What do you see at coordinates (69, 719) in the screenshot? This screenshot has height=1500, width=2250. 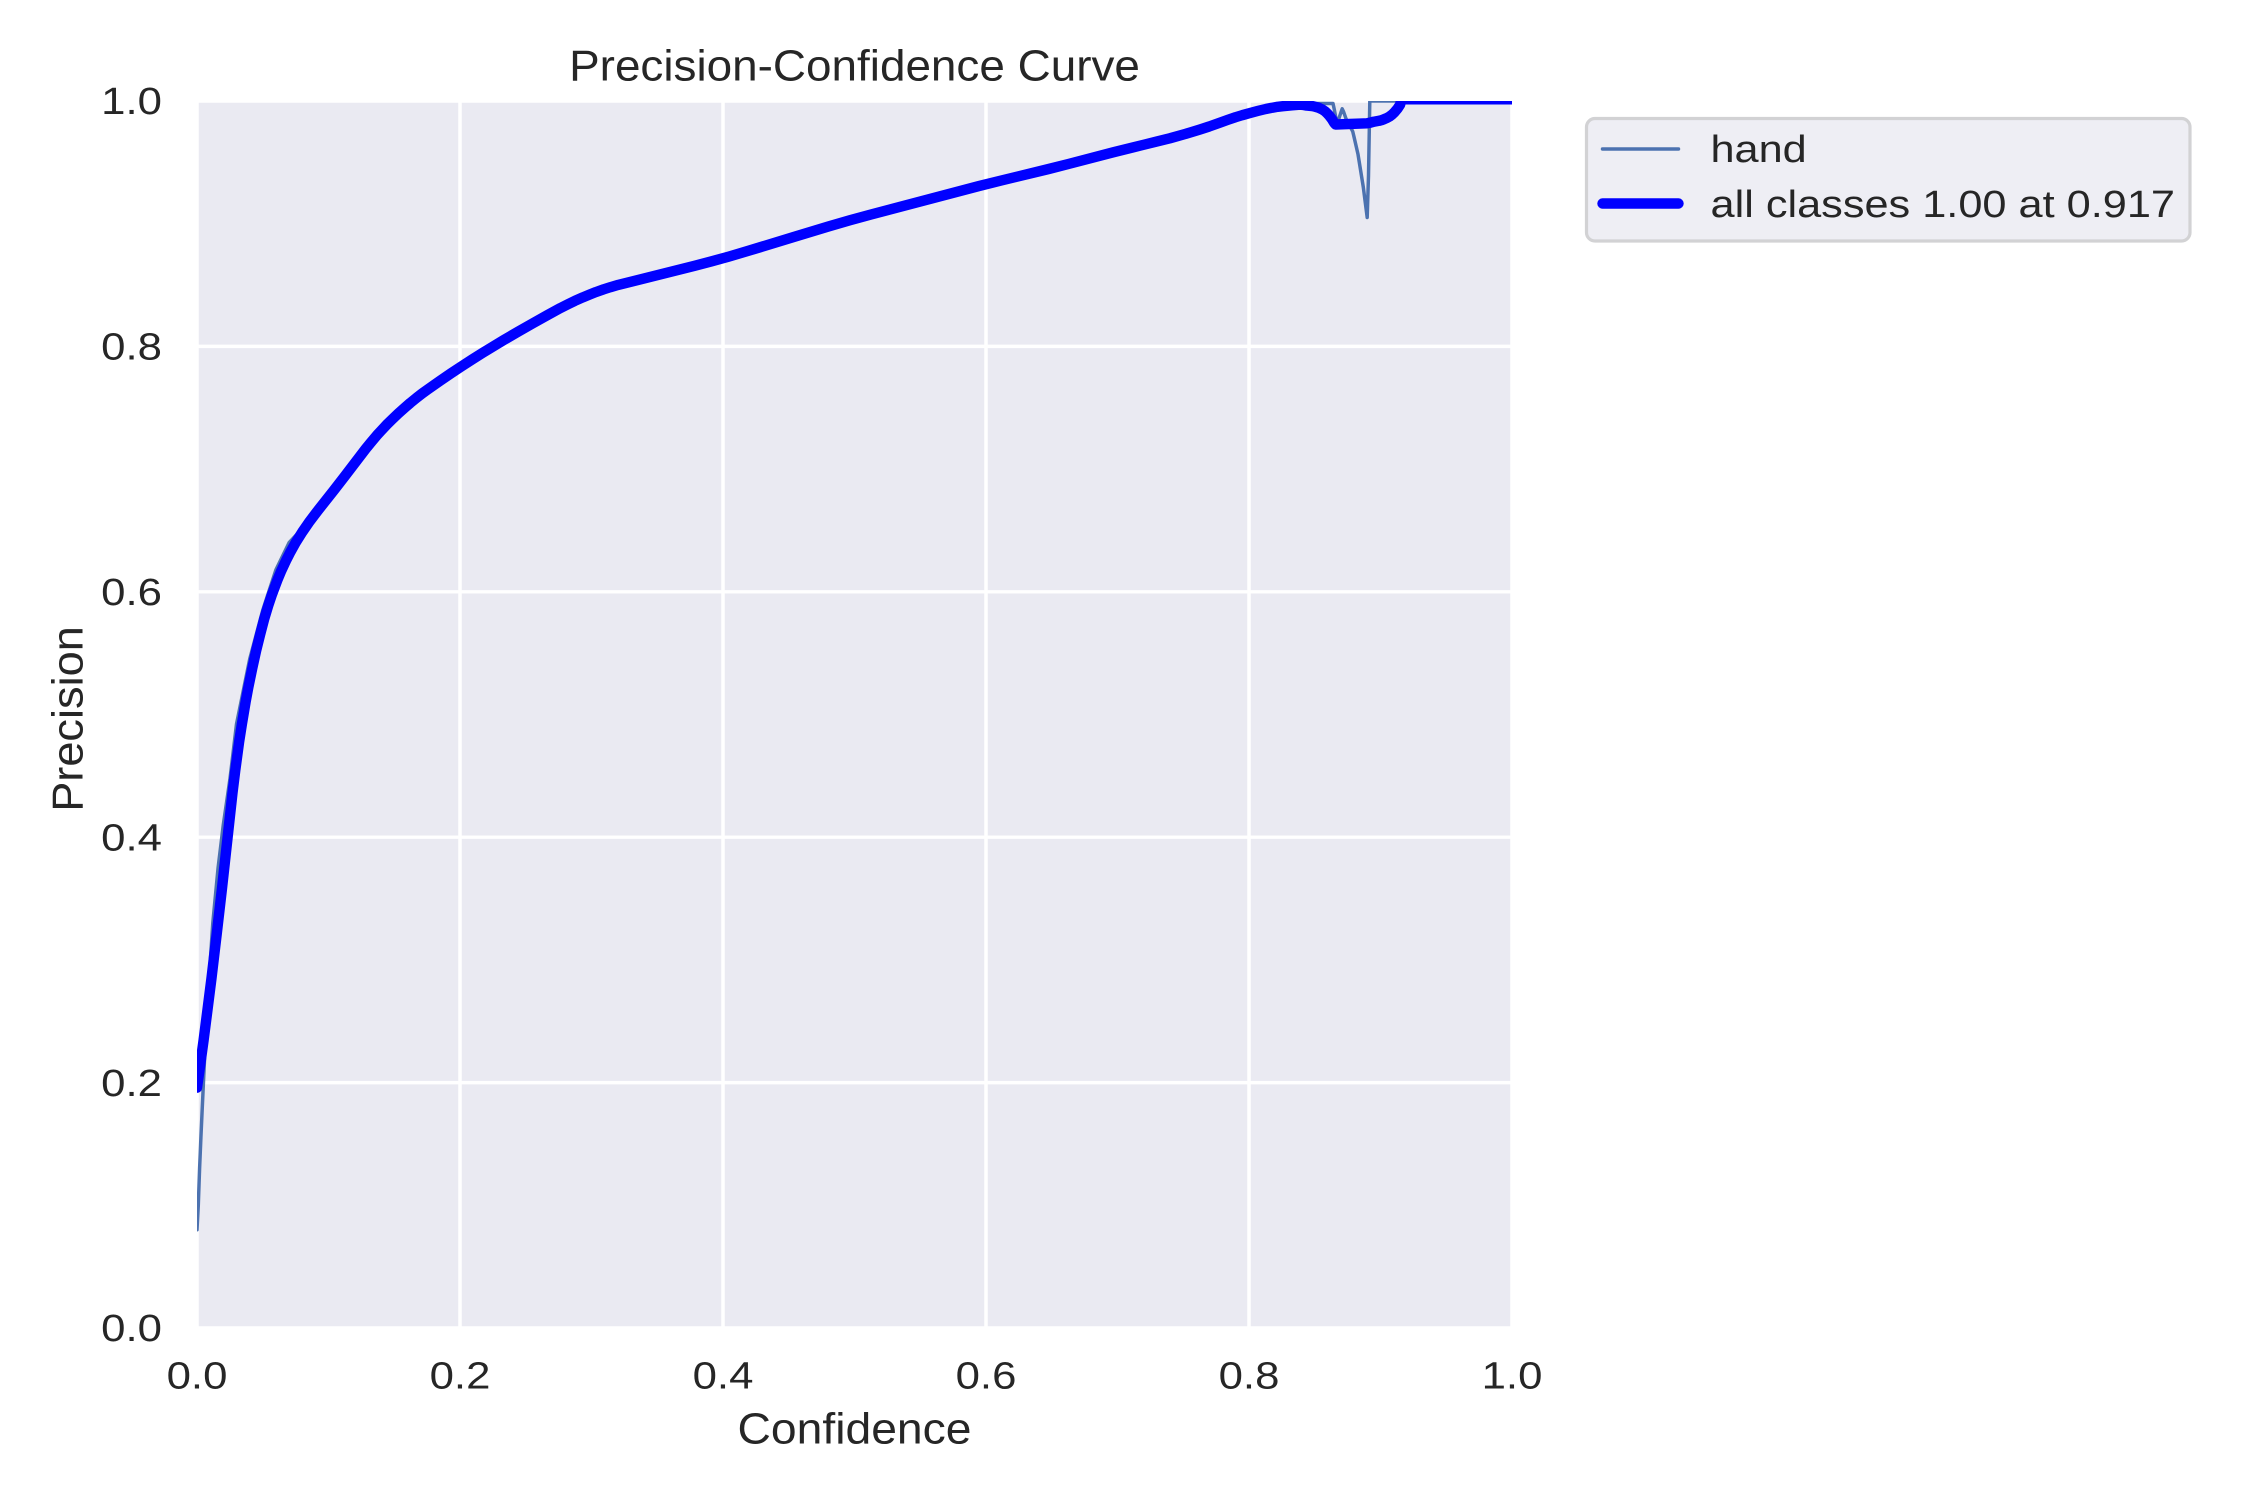 I see `svg-text: Precision` at bounding box center [69, 719].